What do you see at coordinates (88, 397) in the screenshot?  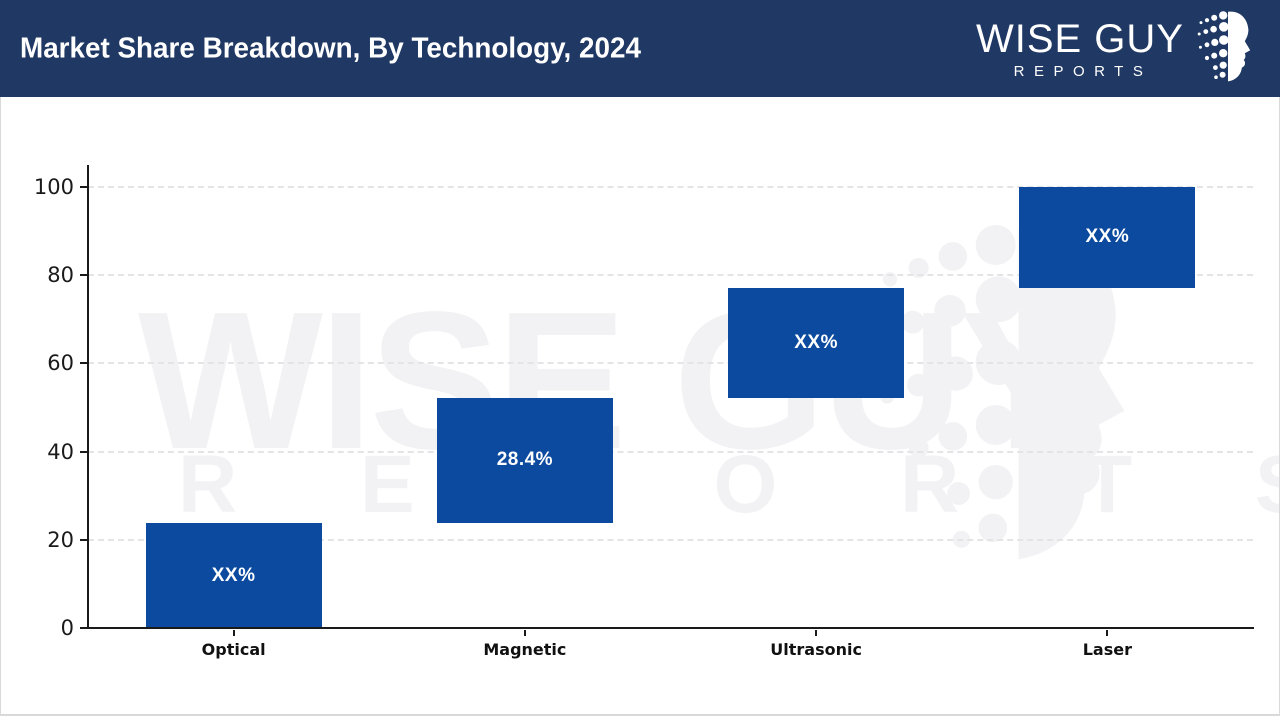 I see `y-axis-line` at bounding box center [88, 397].